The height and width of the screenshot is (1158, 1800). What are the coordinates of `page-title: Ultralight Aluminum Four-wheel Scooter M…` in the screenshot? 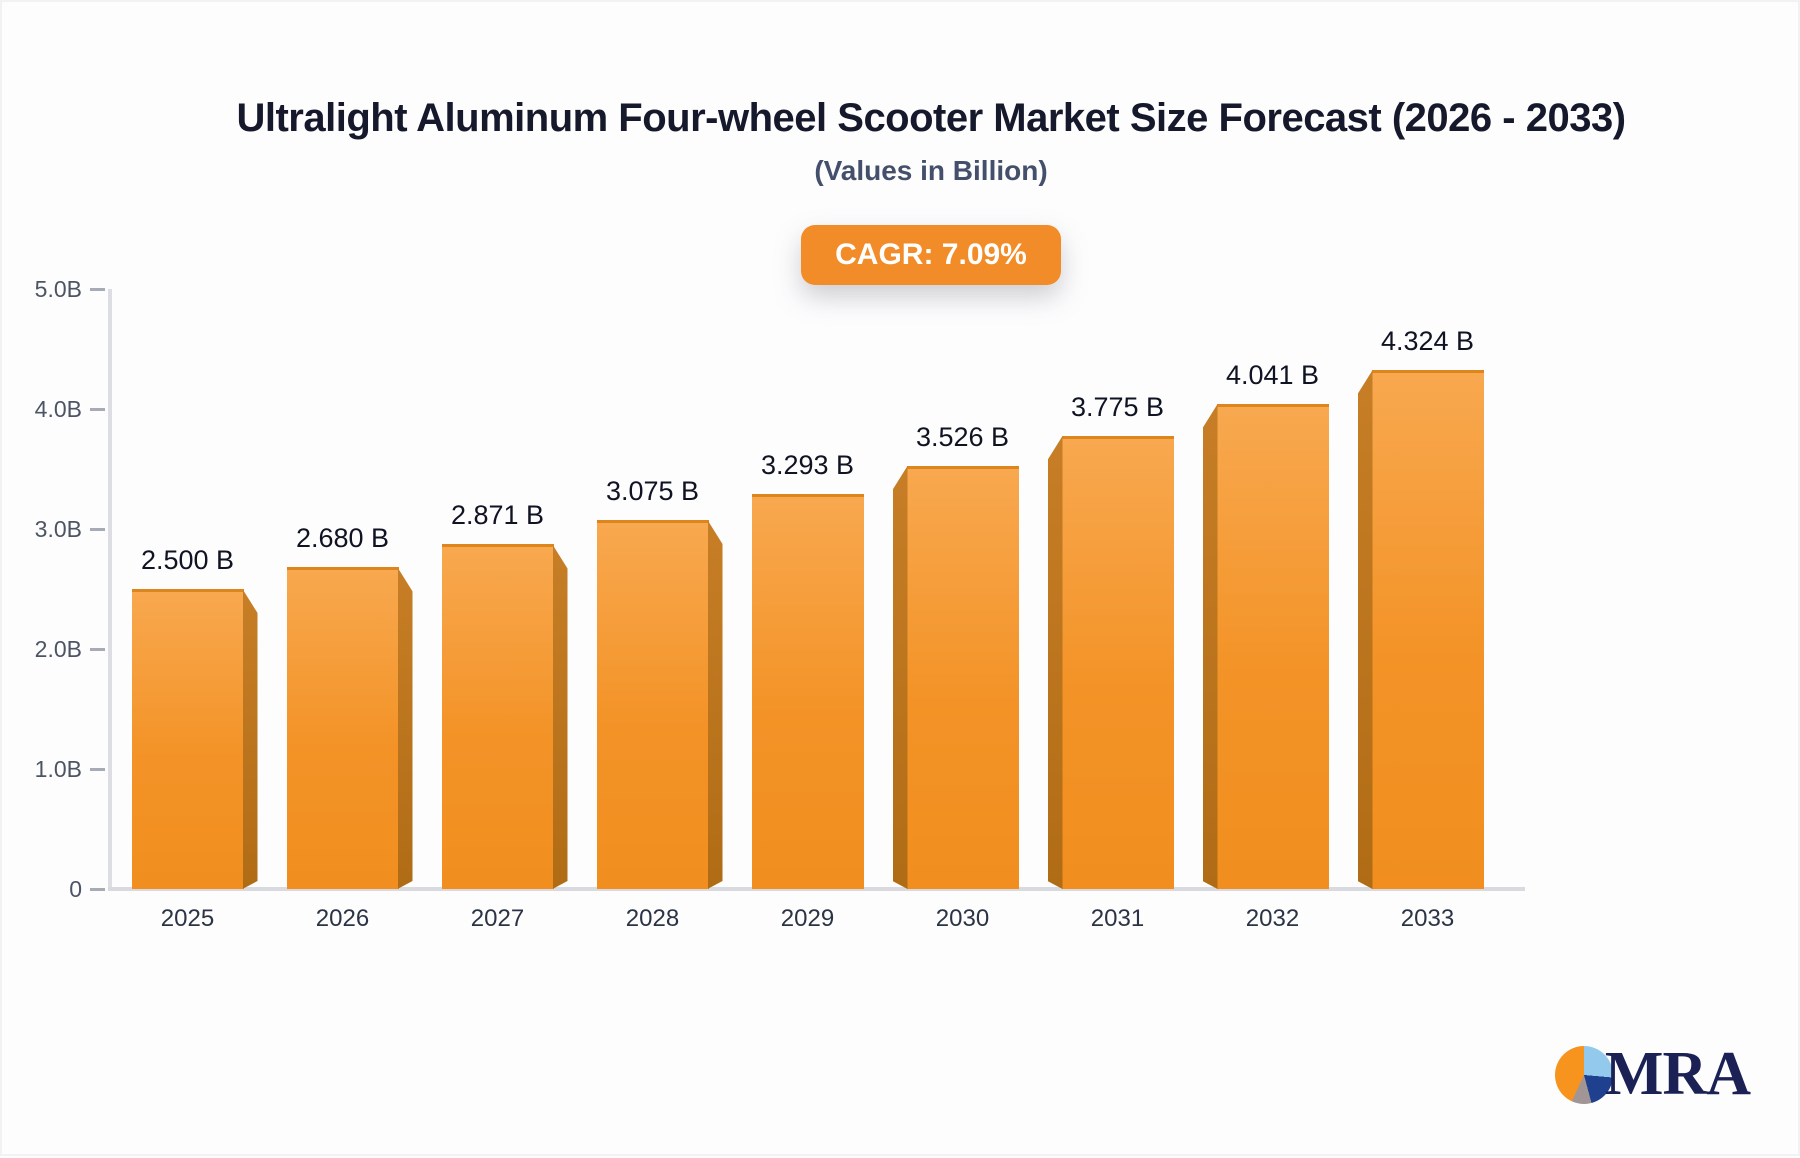 It's located at (931, 118).